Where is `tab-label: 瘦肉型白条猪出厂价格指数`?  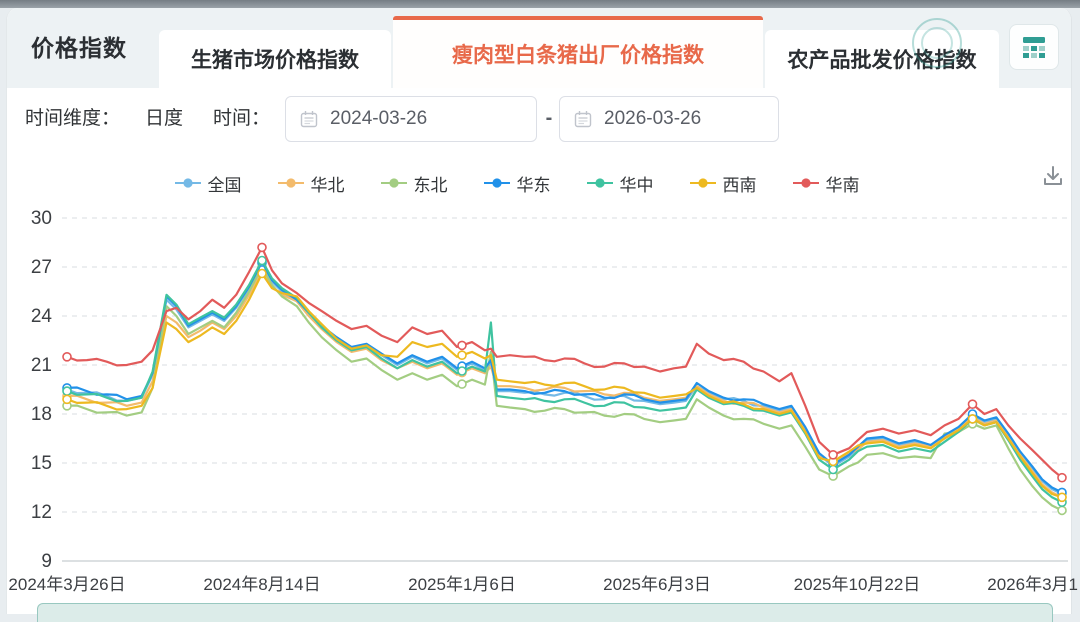
tab-label: 瘦肉型白条猪出厂价格指数 is located at coordinates (578, 55).